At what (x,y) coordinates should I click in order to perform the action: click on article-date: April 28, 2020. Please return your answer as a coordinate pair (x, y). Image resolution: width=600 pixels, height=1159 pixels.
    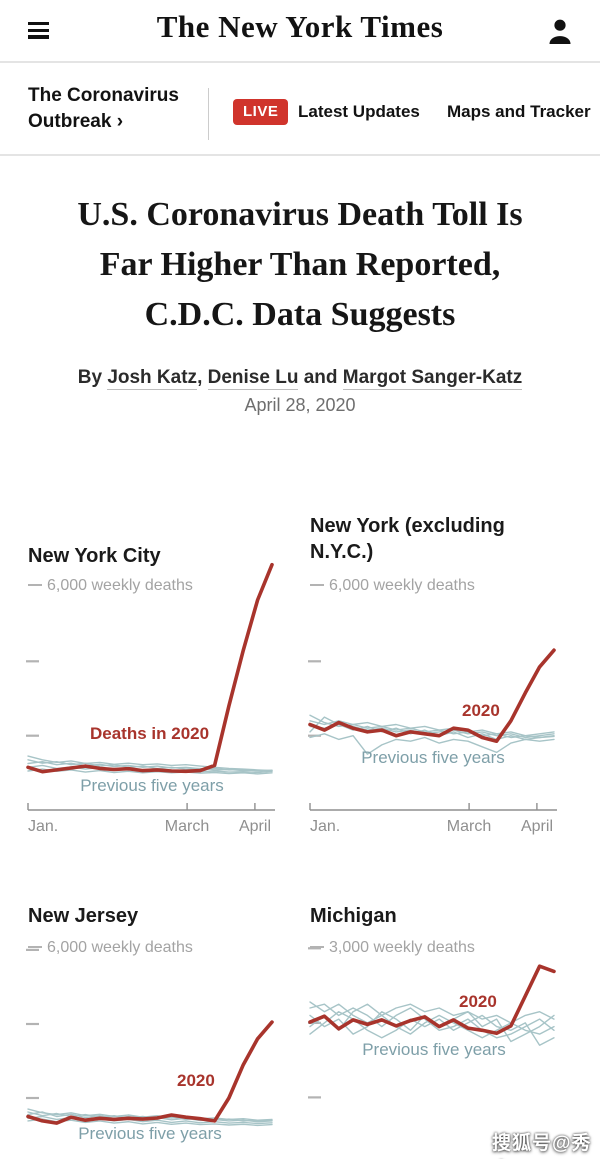
    Looking at the image, I should click on (300, 405).